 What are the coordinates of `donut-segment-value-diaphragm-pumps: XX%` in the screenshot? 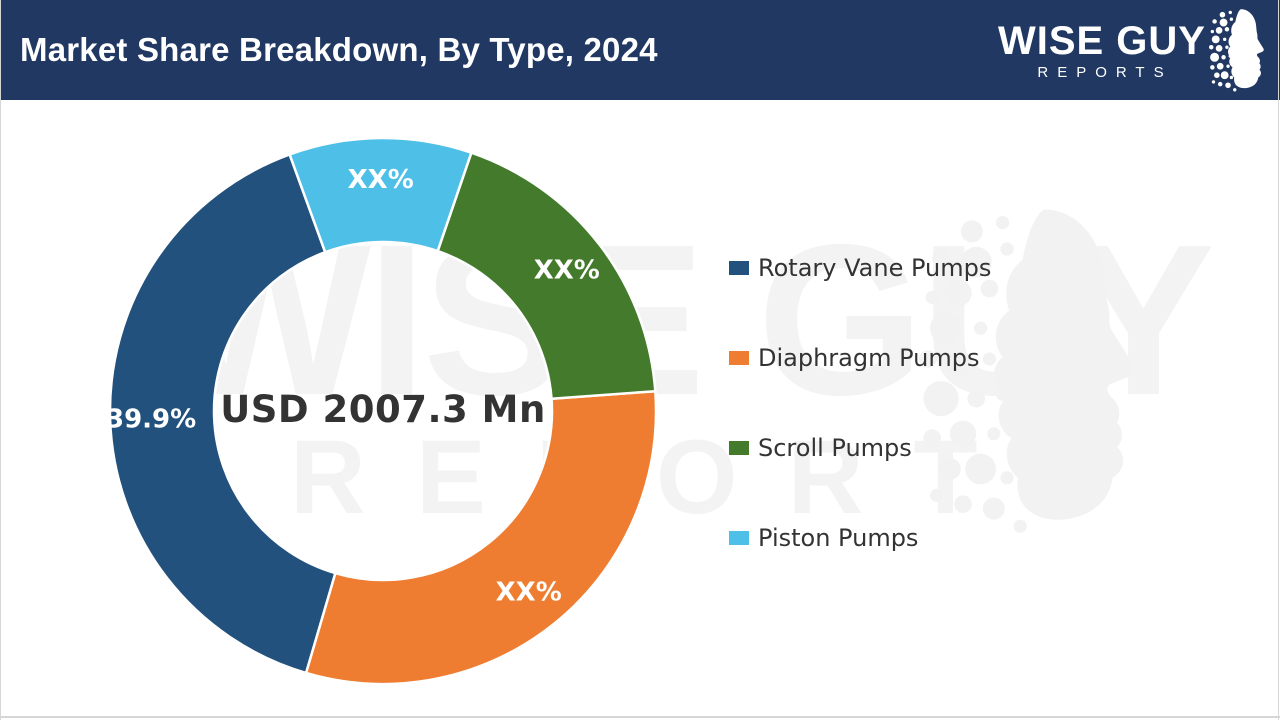 It's located at (529, 593).